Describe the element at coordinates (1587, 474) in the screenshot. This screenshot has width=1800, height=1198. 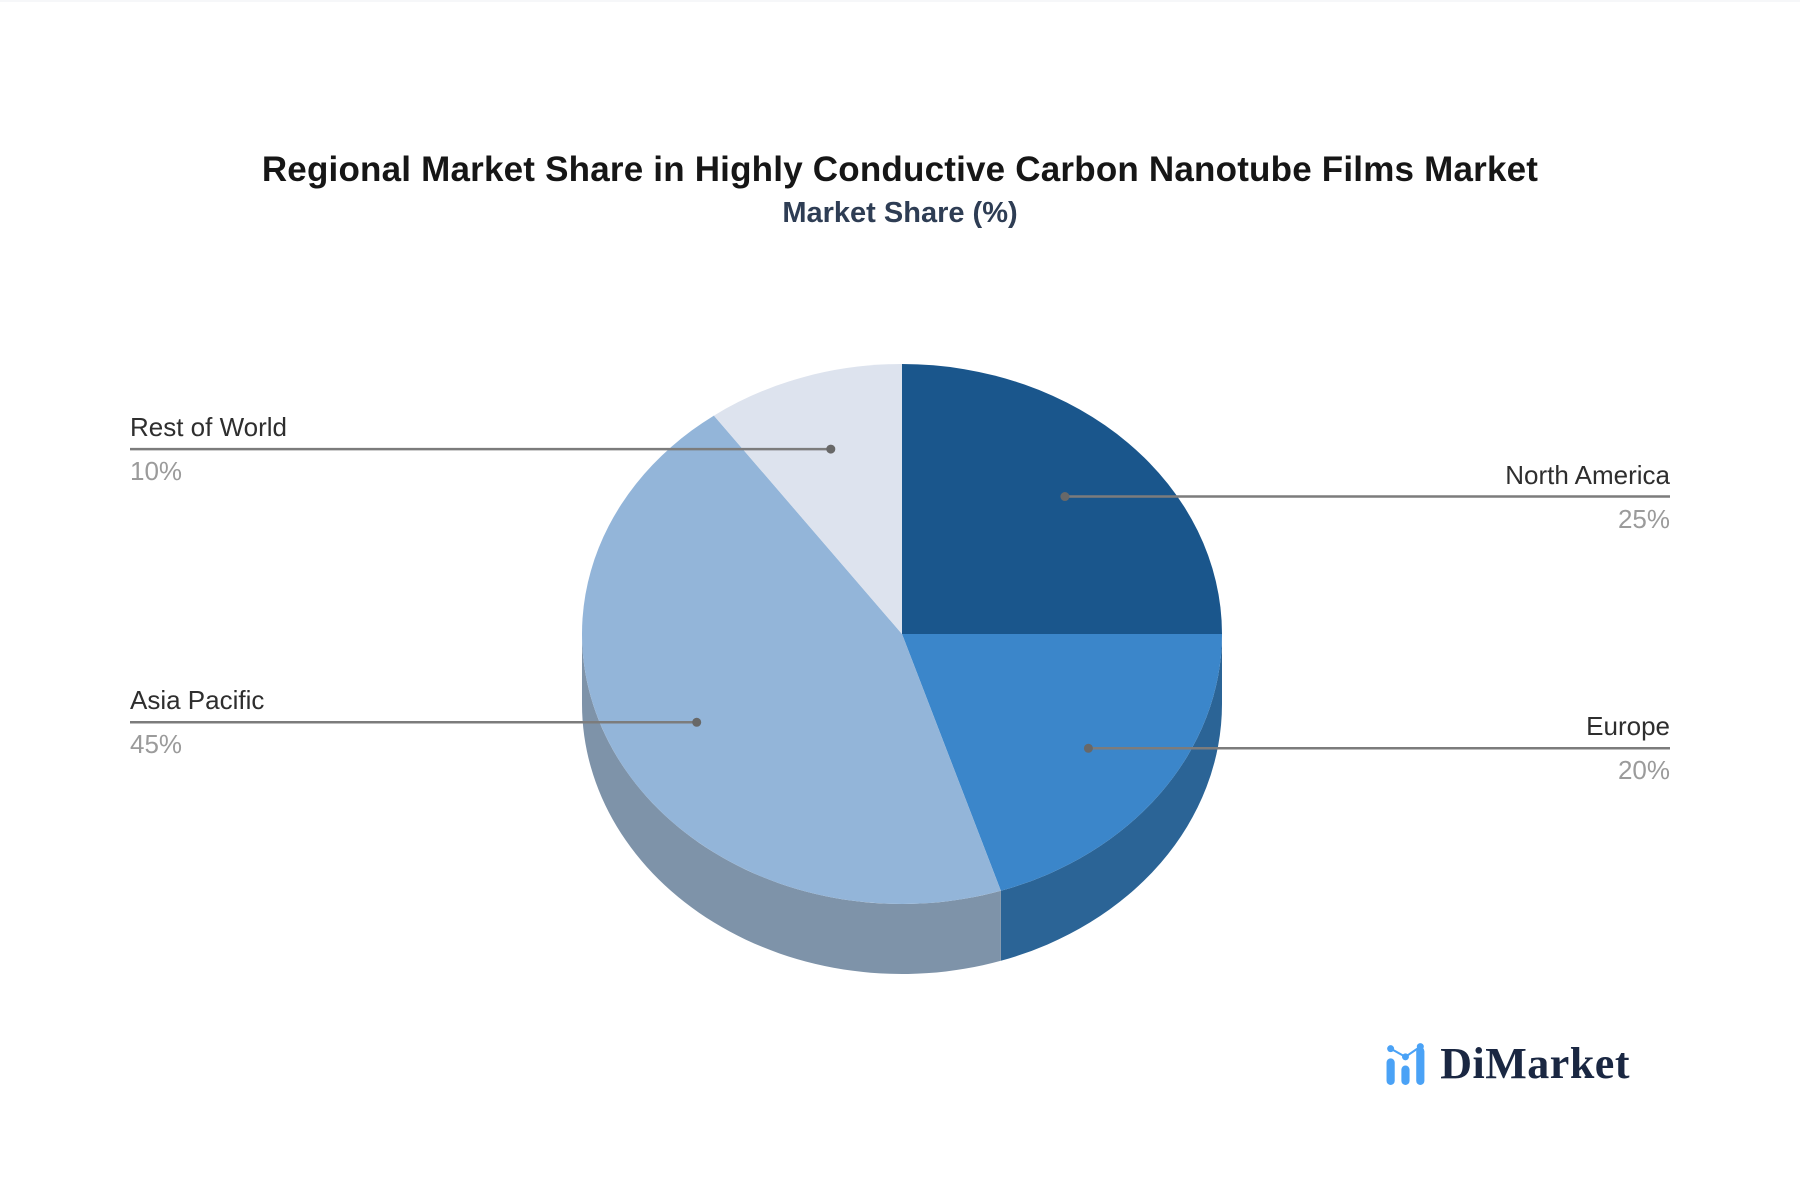
I see `slice-label: North America` at that location.